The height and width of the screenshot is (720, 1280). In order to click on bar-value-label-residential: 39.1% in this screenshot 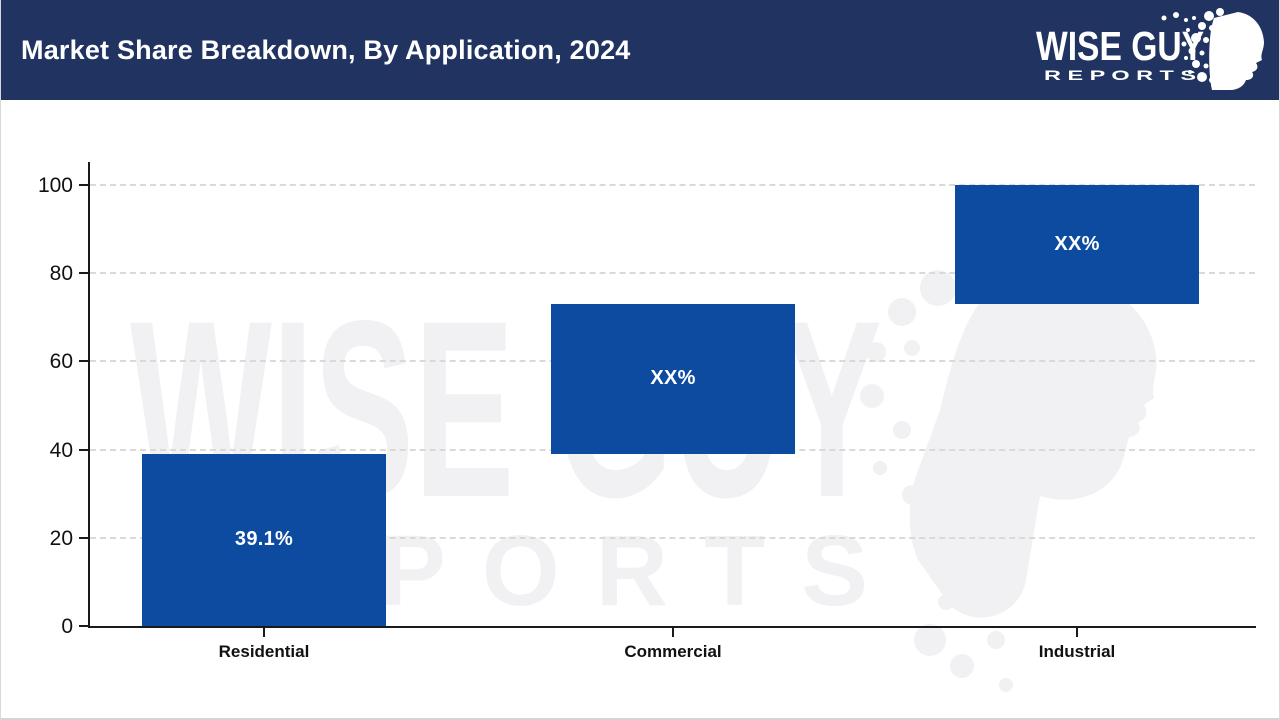, I will do `click(264, 539)`.